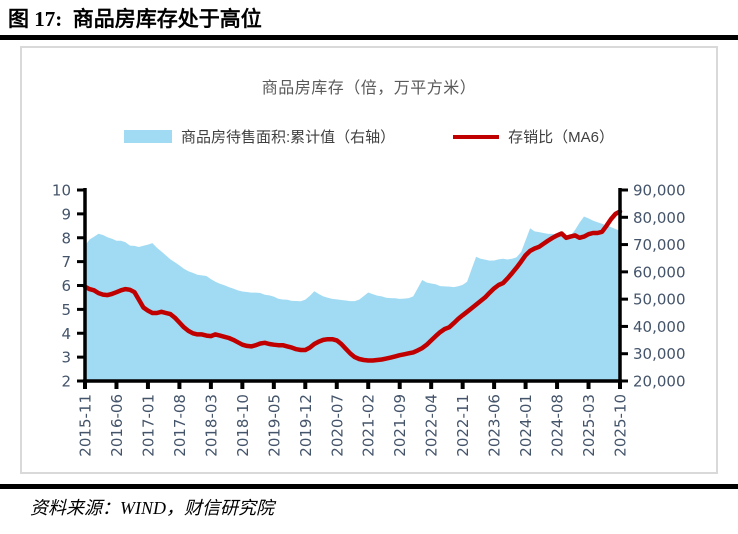 The image size is (738, 534). Describe the element at coordinates (117, 425) in the screenshot. I see `svg-text: 2016-06` at that location.